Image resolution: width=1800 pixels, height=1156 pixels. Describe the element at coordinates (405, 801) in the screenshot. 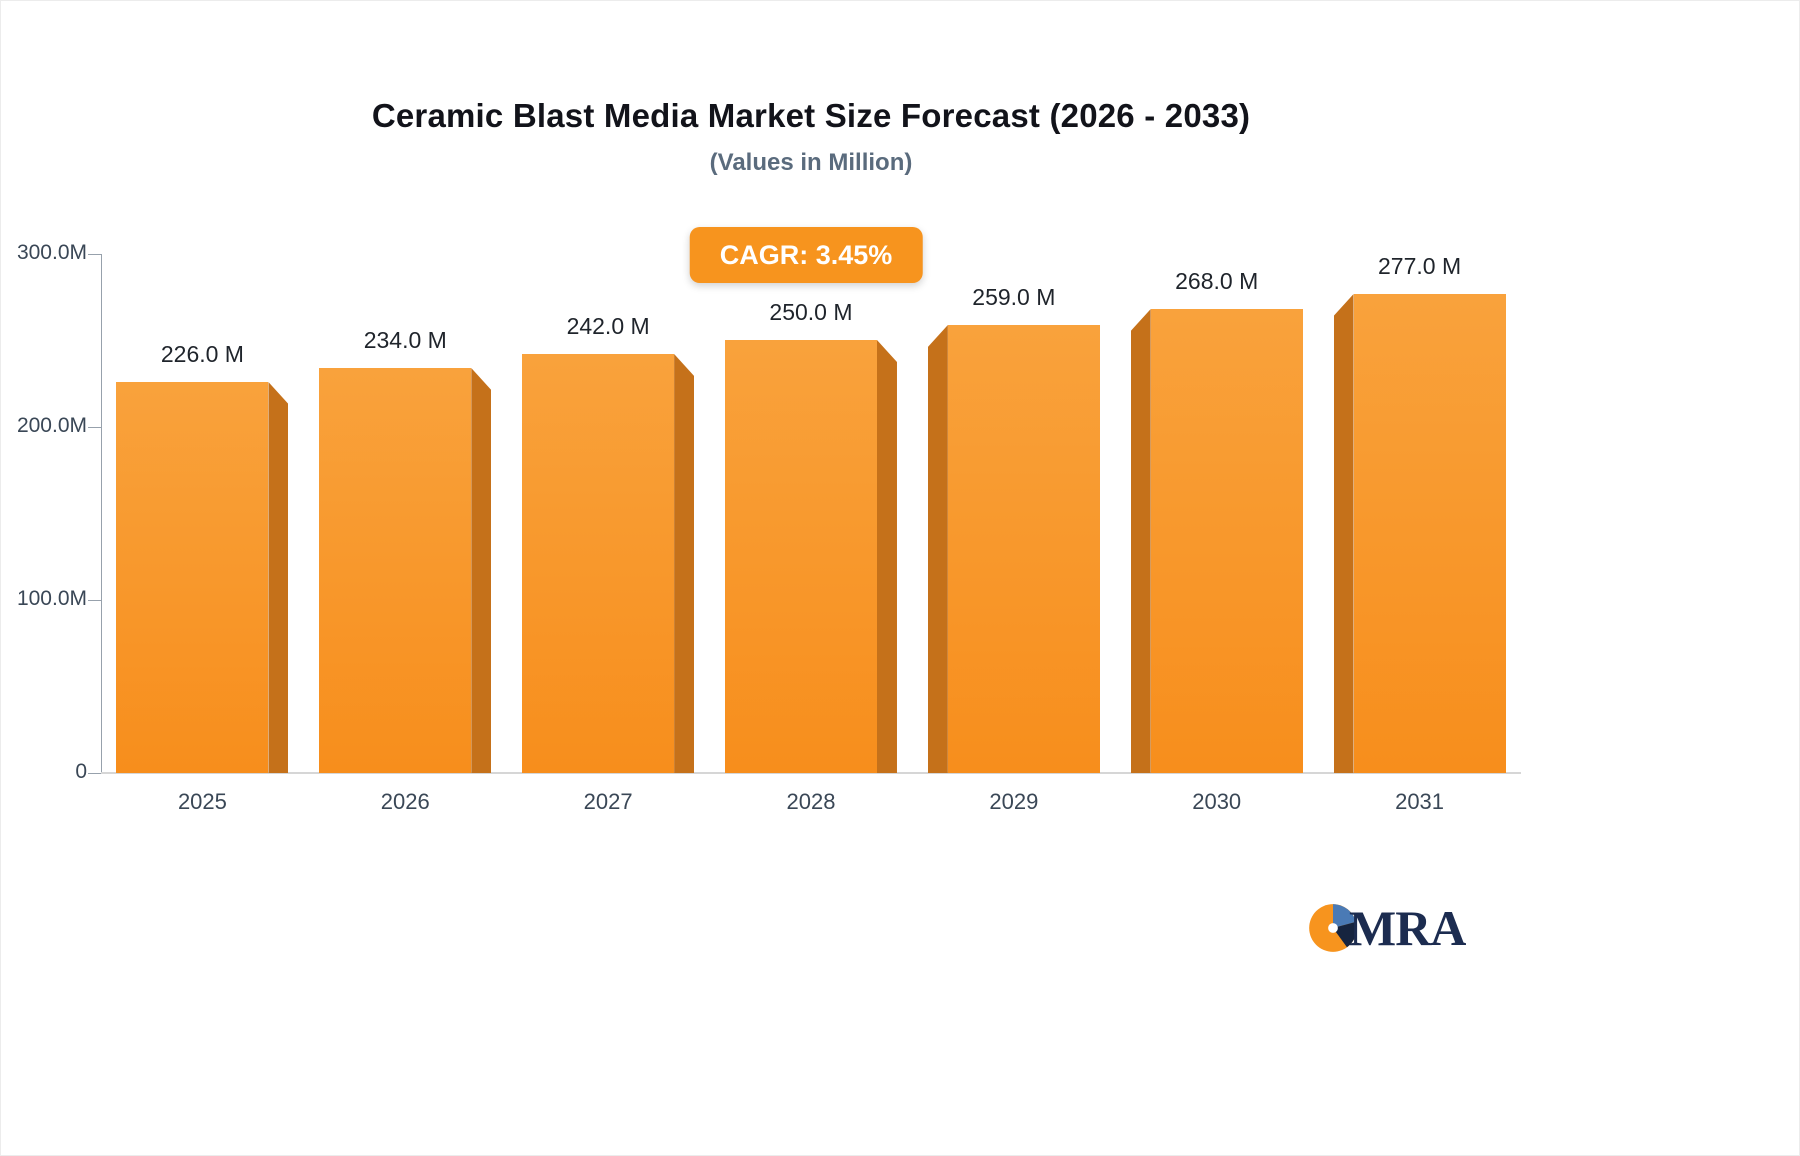

I see `x-axis-label: 2026` at that location.